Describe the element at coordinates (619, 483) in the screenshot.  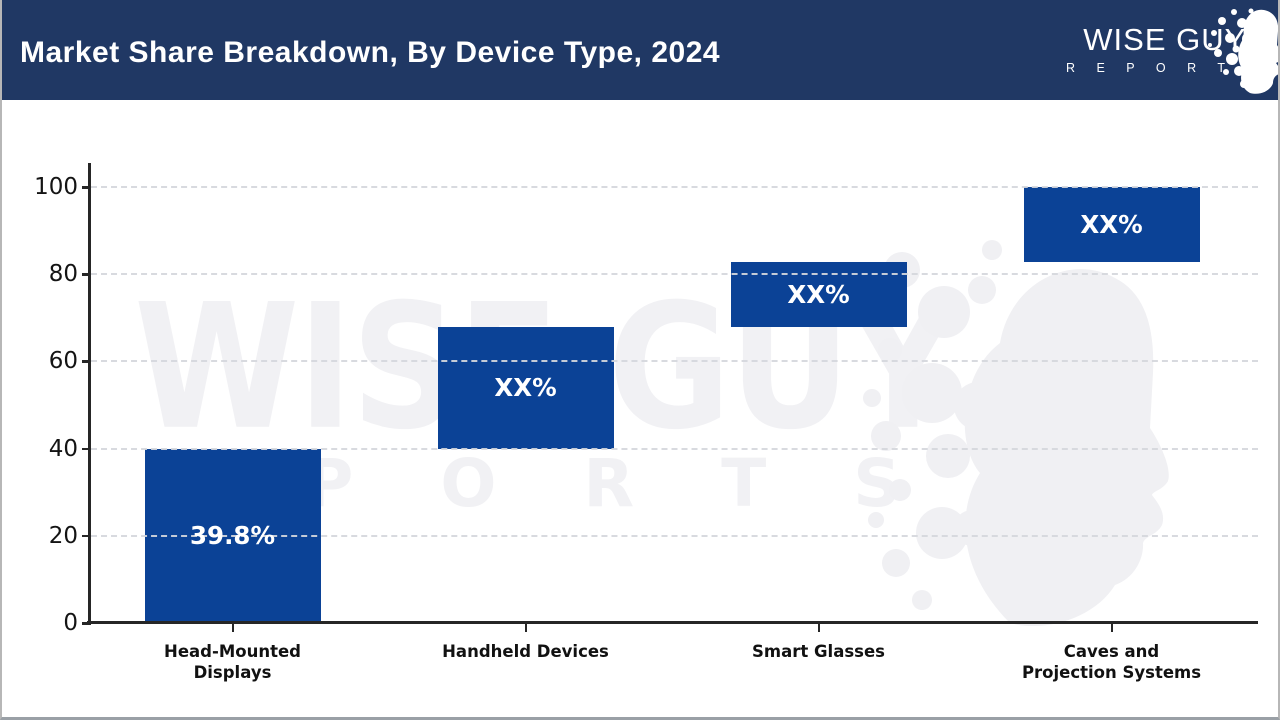
I see `watermark-reports: P O R T S` at that location.